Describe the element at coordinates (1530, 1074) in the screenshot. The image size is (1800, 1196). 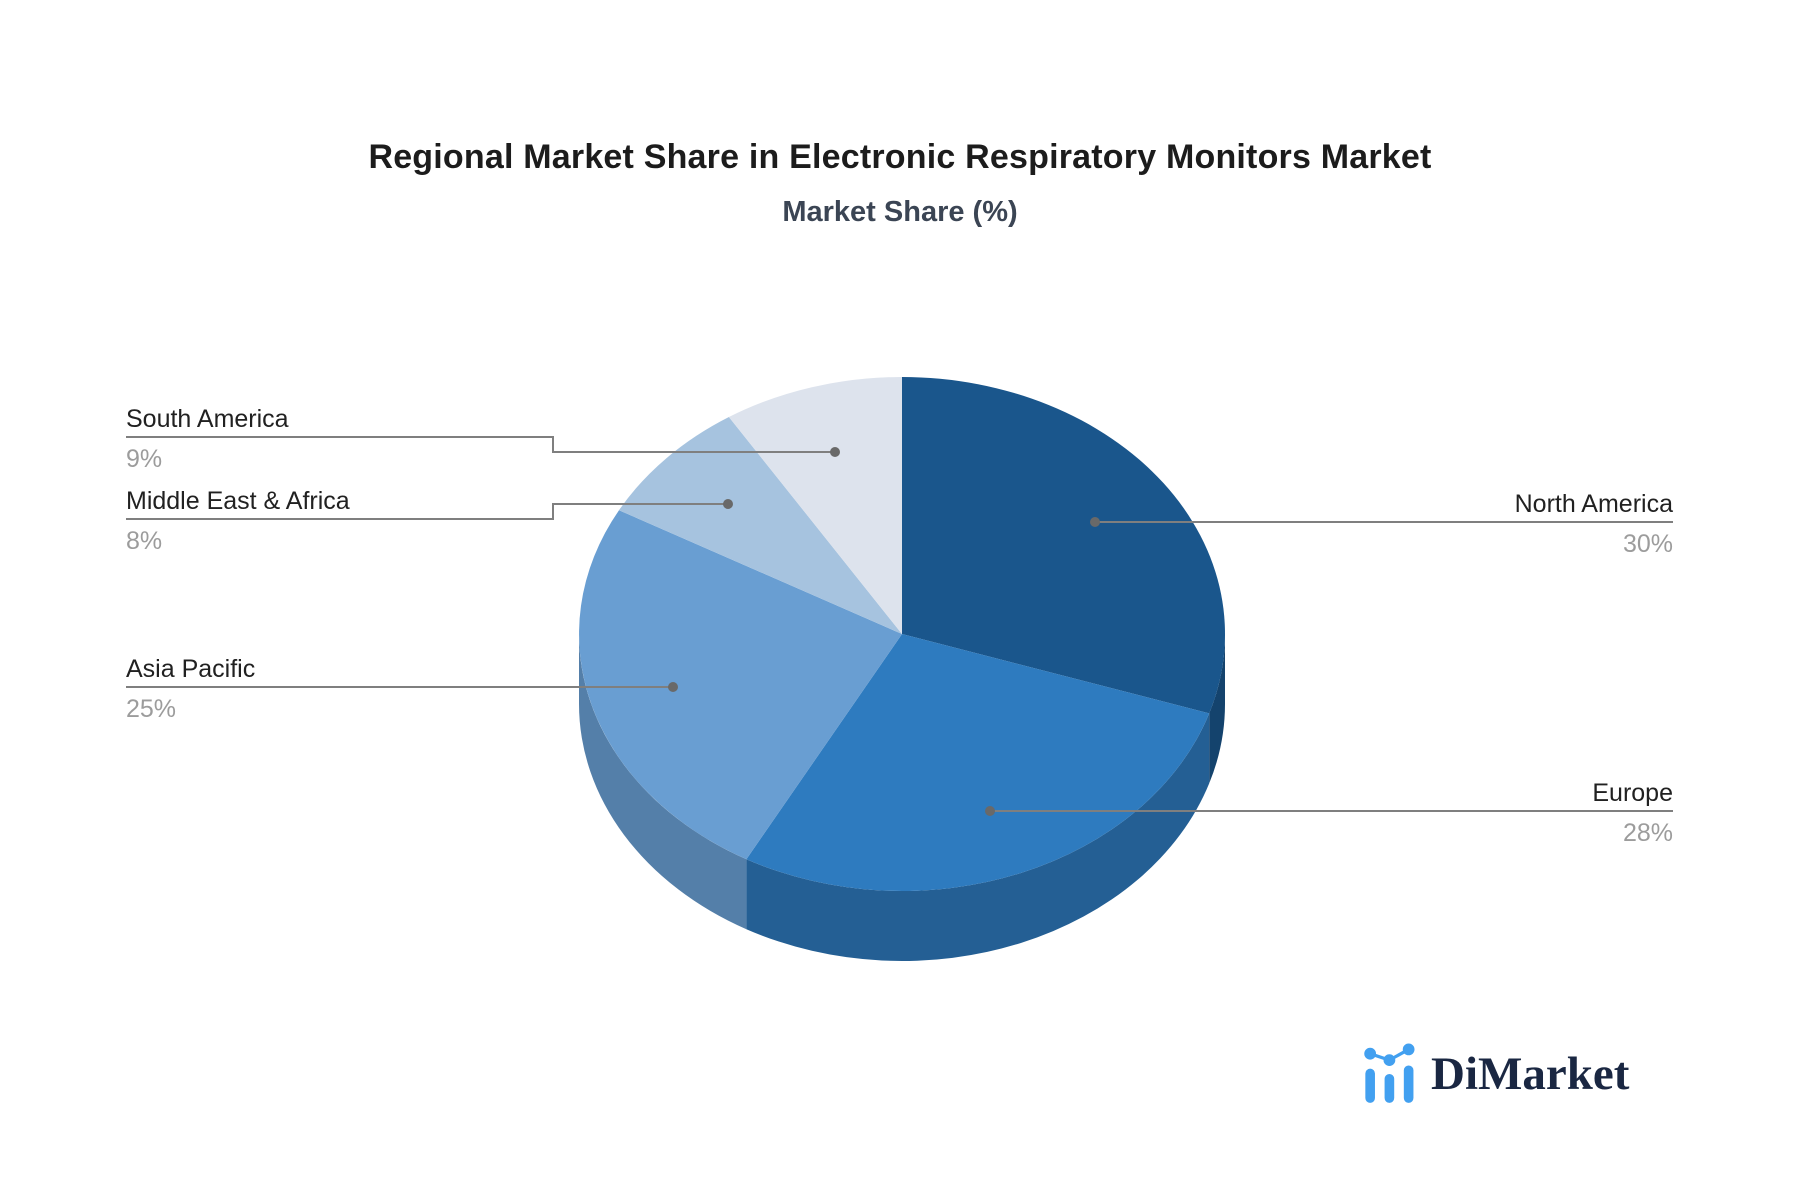
I see `brand-name: DiMarket` at that location.